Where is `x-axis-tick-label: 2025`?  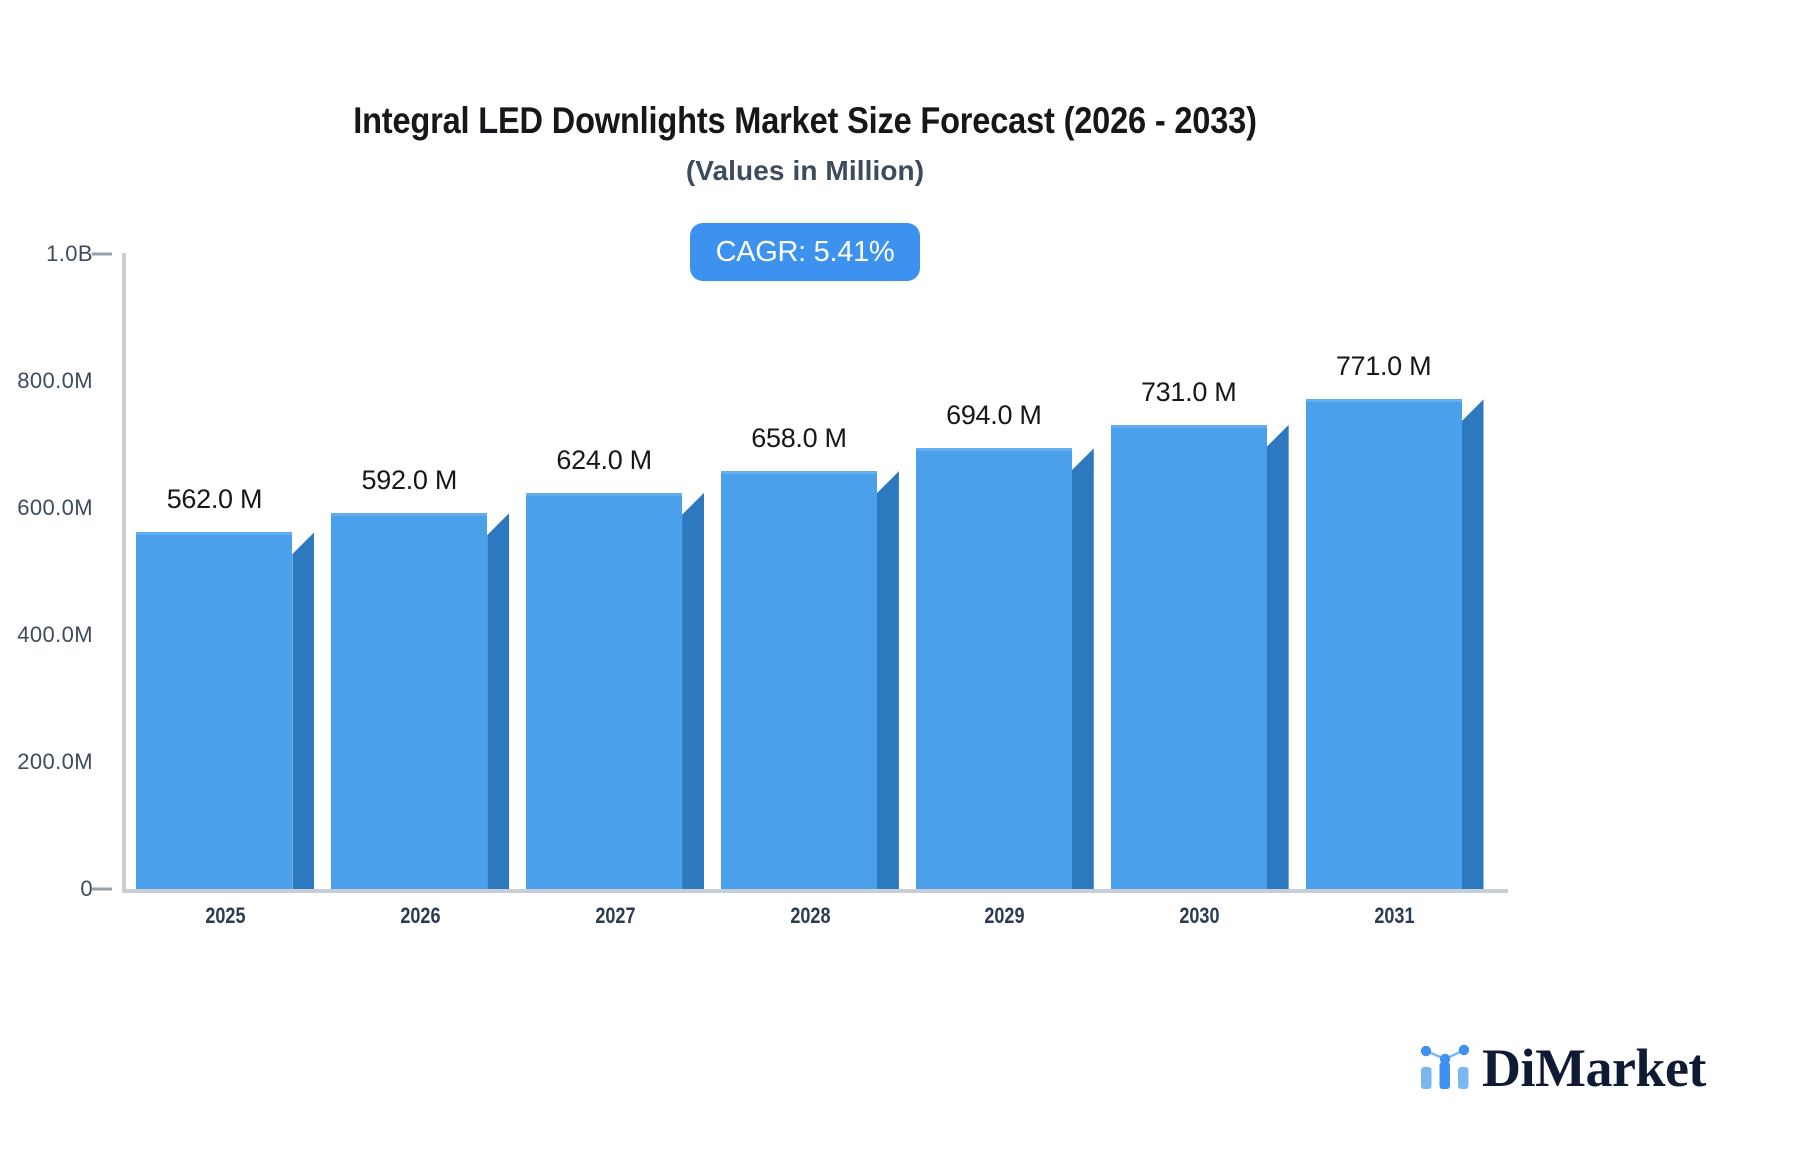 x-axis-tick-label: 2025 is located at coordinates (225, 915).